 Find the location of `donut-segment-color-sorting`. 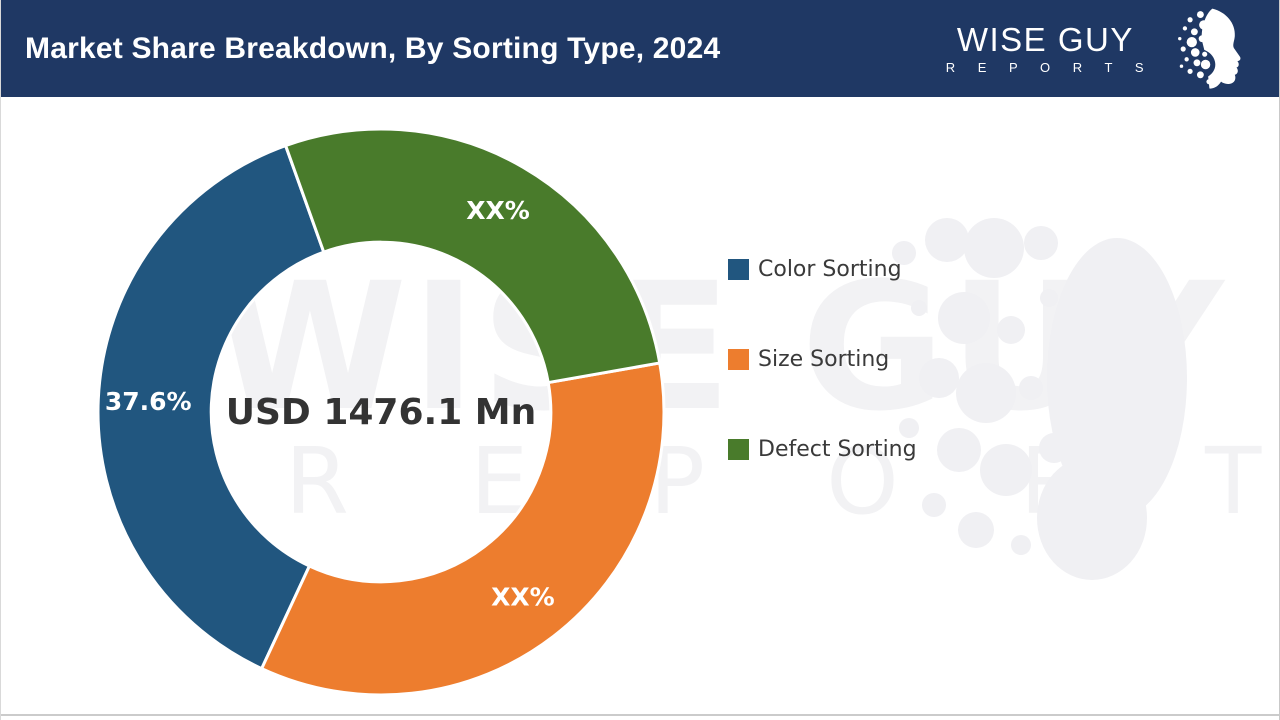

donut-segment-color-sorting is located at coordinates (211, 407).